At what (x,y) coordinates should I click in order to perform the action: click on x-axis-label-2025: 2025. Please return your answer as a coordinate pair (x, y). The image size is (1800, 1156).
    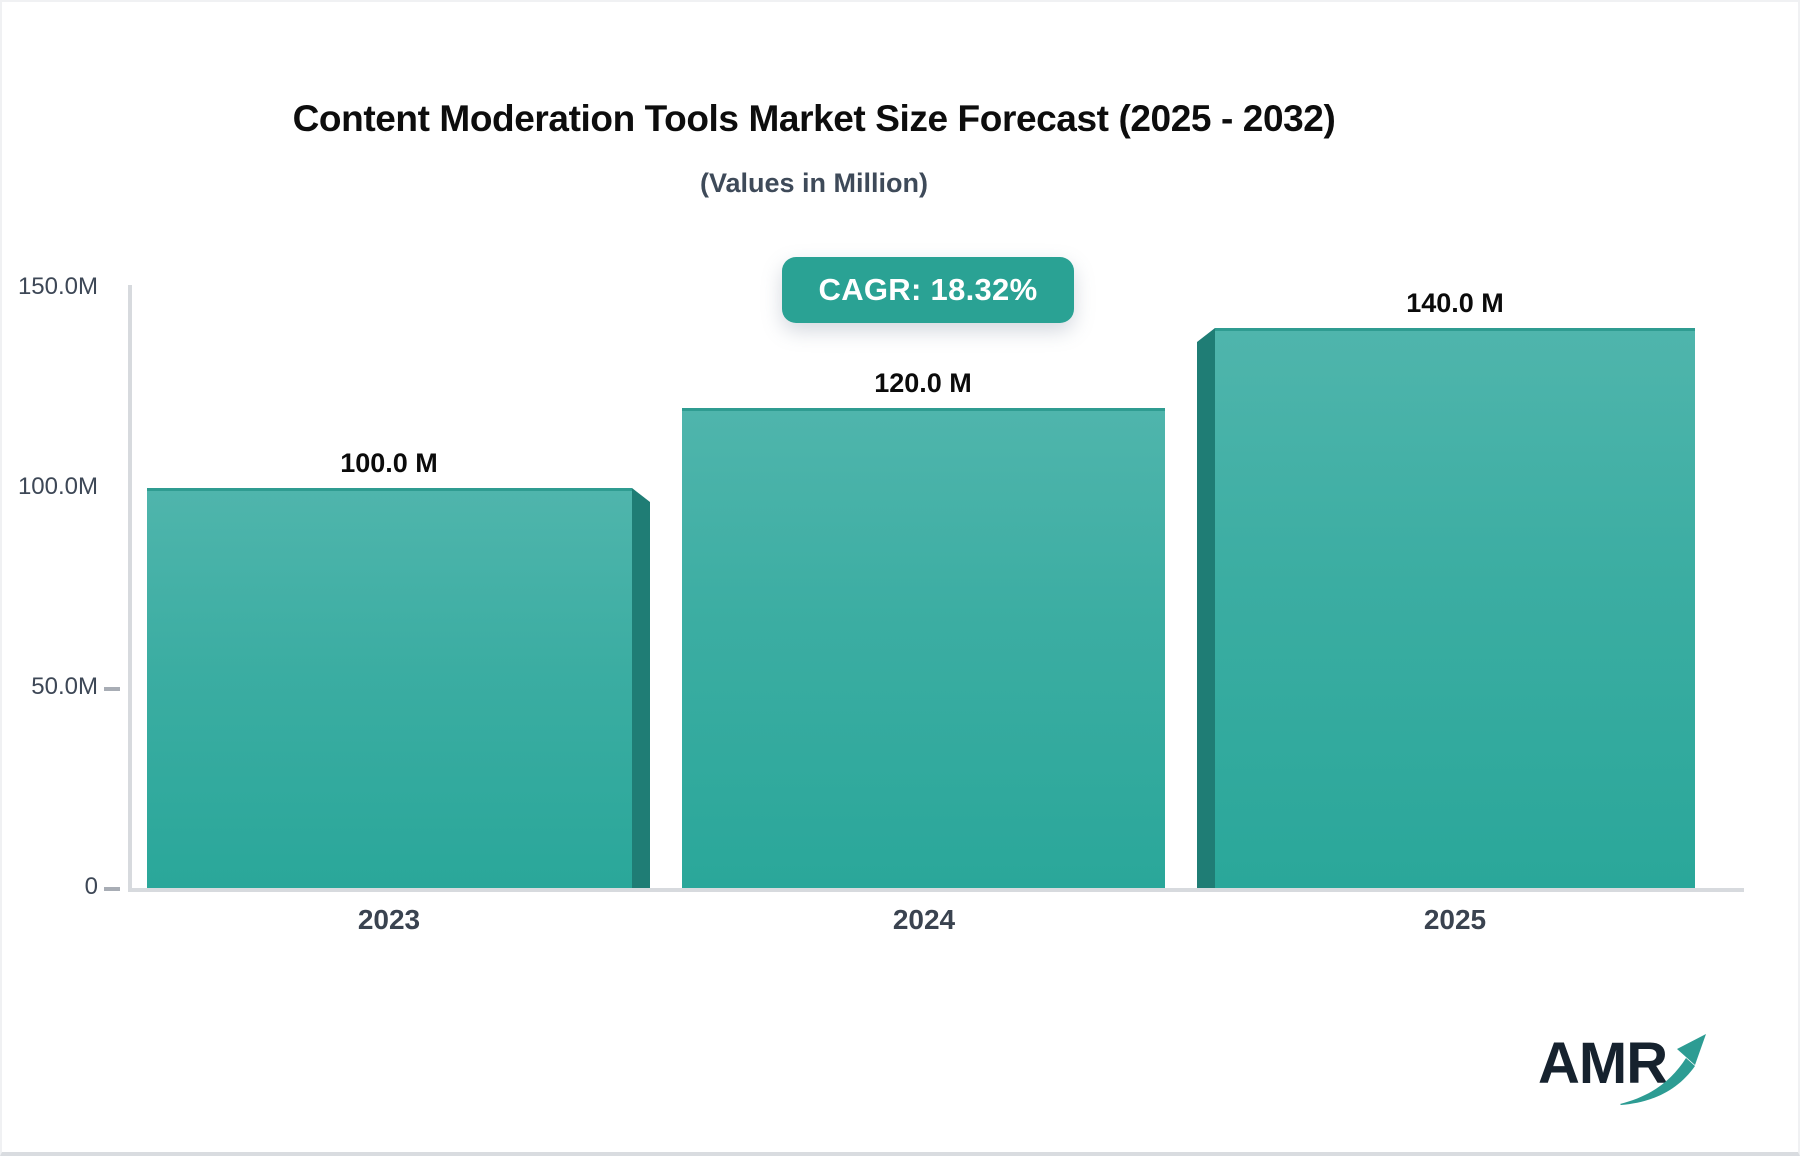
    Looking at the image, I should click on (1455, 919).